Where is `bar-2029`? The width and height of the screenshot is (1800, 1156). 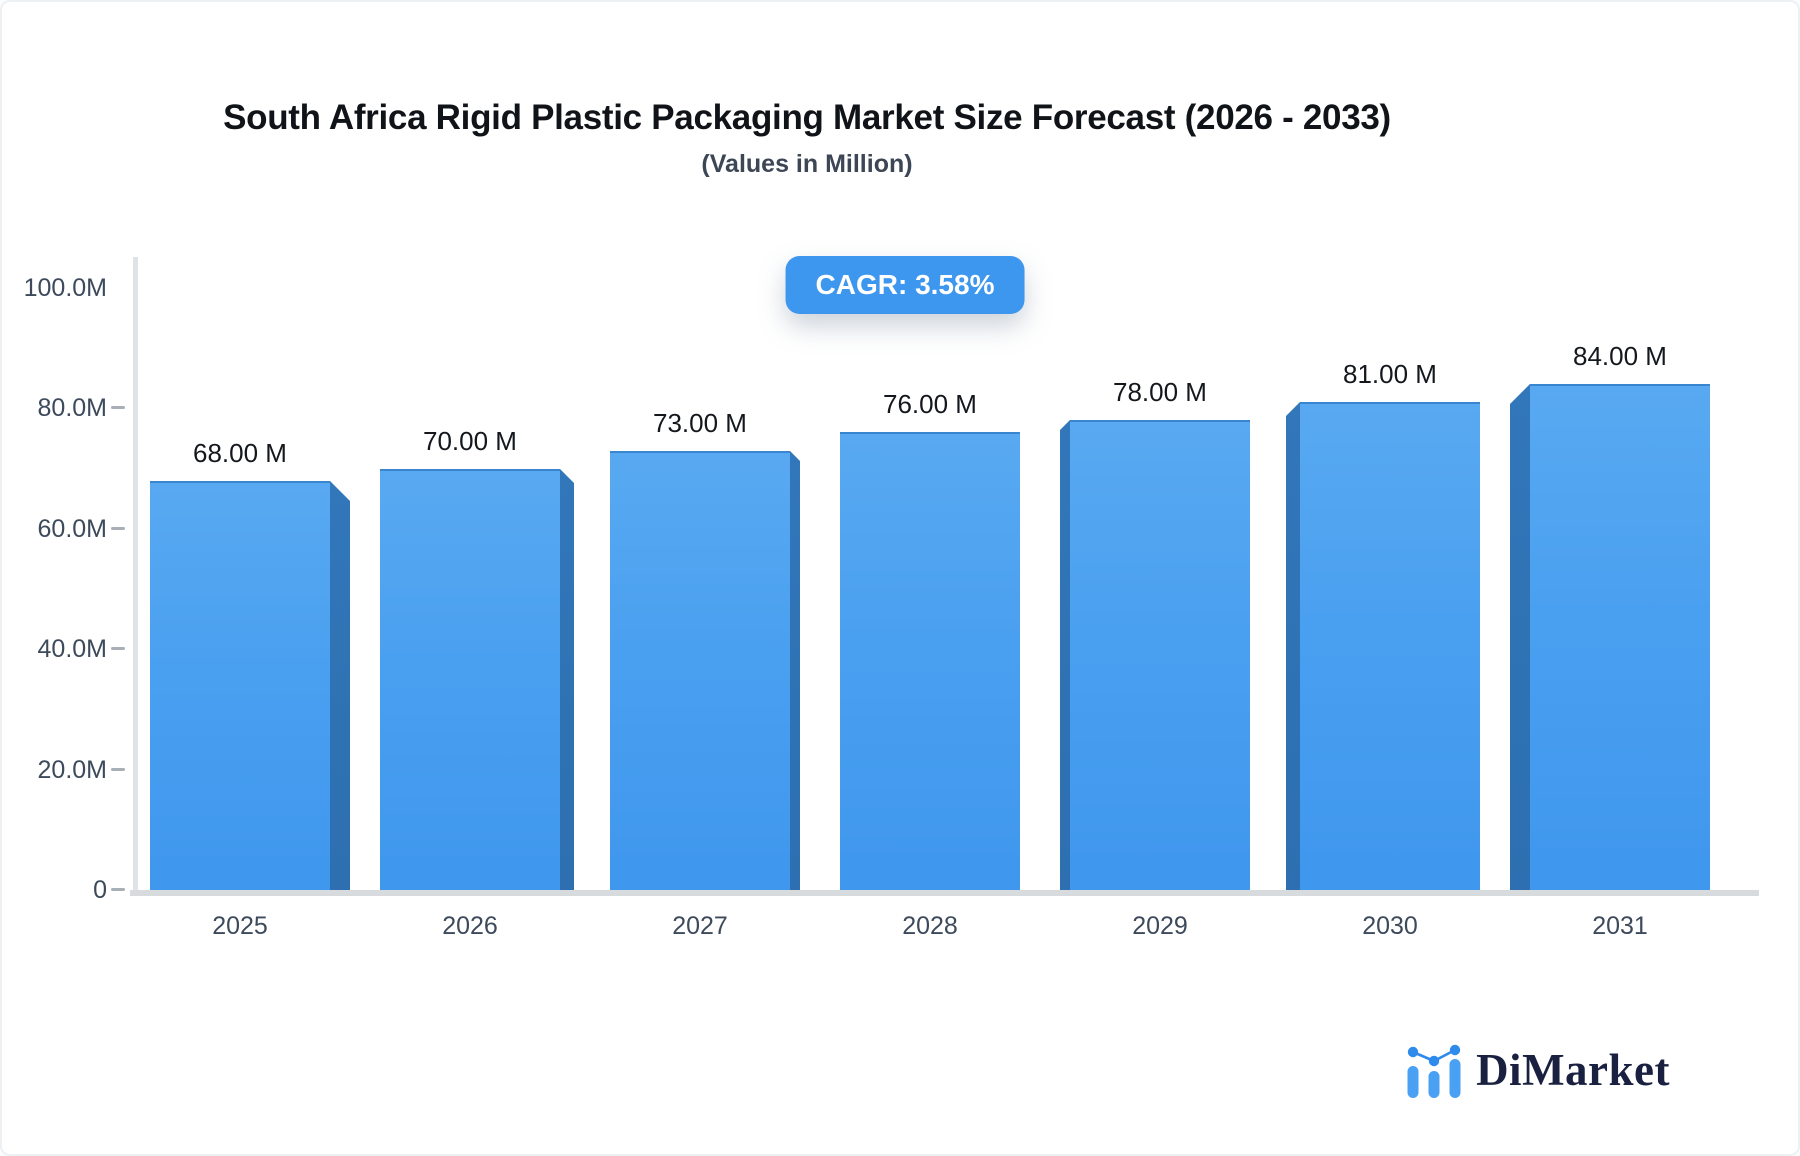 bar-2029 is located at coordinates (1155, 655).